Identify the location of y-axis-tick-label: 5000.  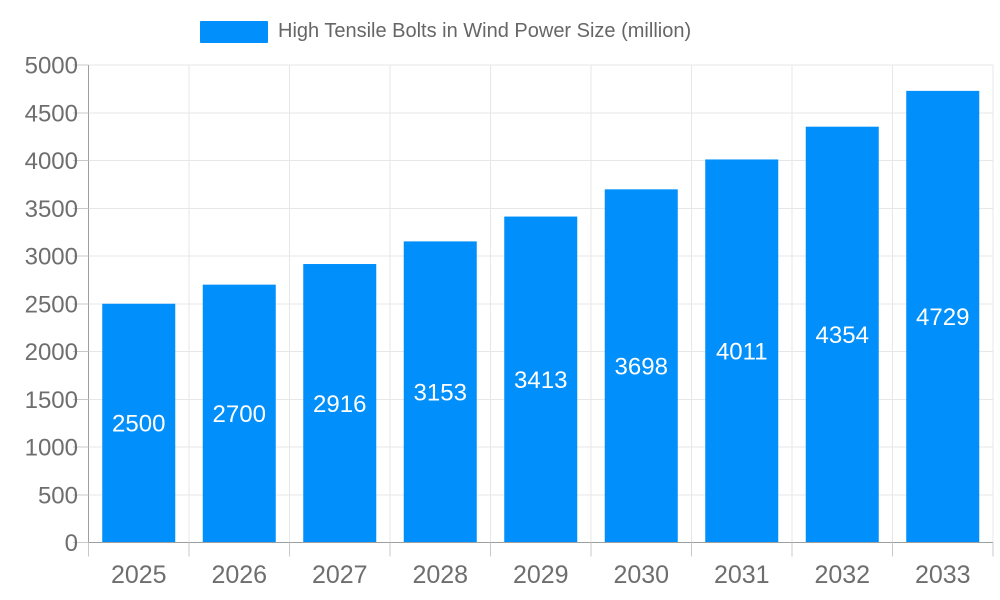
(51, 66).